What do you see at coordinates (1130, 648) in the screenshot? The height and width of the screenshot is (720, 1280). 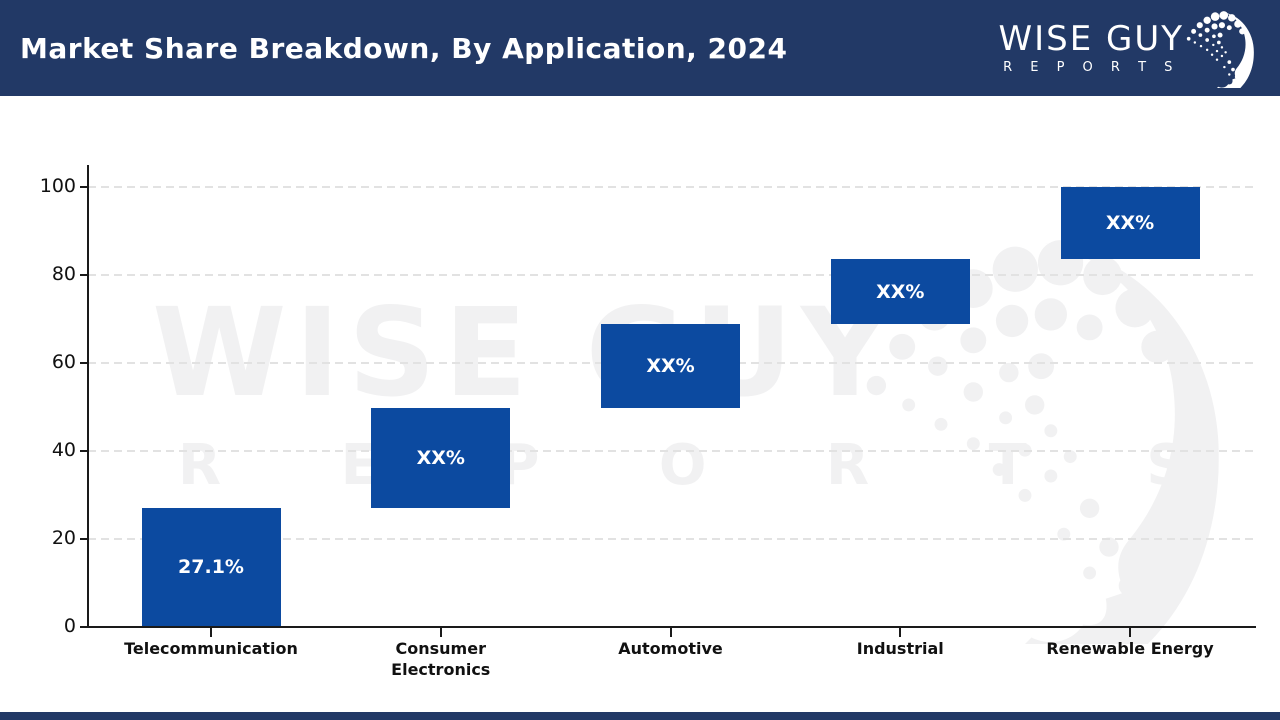 I see `x-category-label: Renewable Energy` at bounding box center [1130, 648].